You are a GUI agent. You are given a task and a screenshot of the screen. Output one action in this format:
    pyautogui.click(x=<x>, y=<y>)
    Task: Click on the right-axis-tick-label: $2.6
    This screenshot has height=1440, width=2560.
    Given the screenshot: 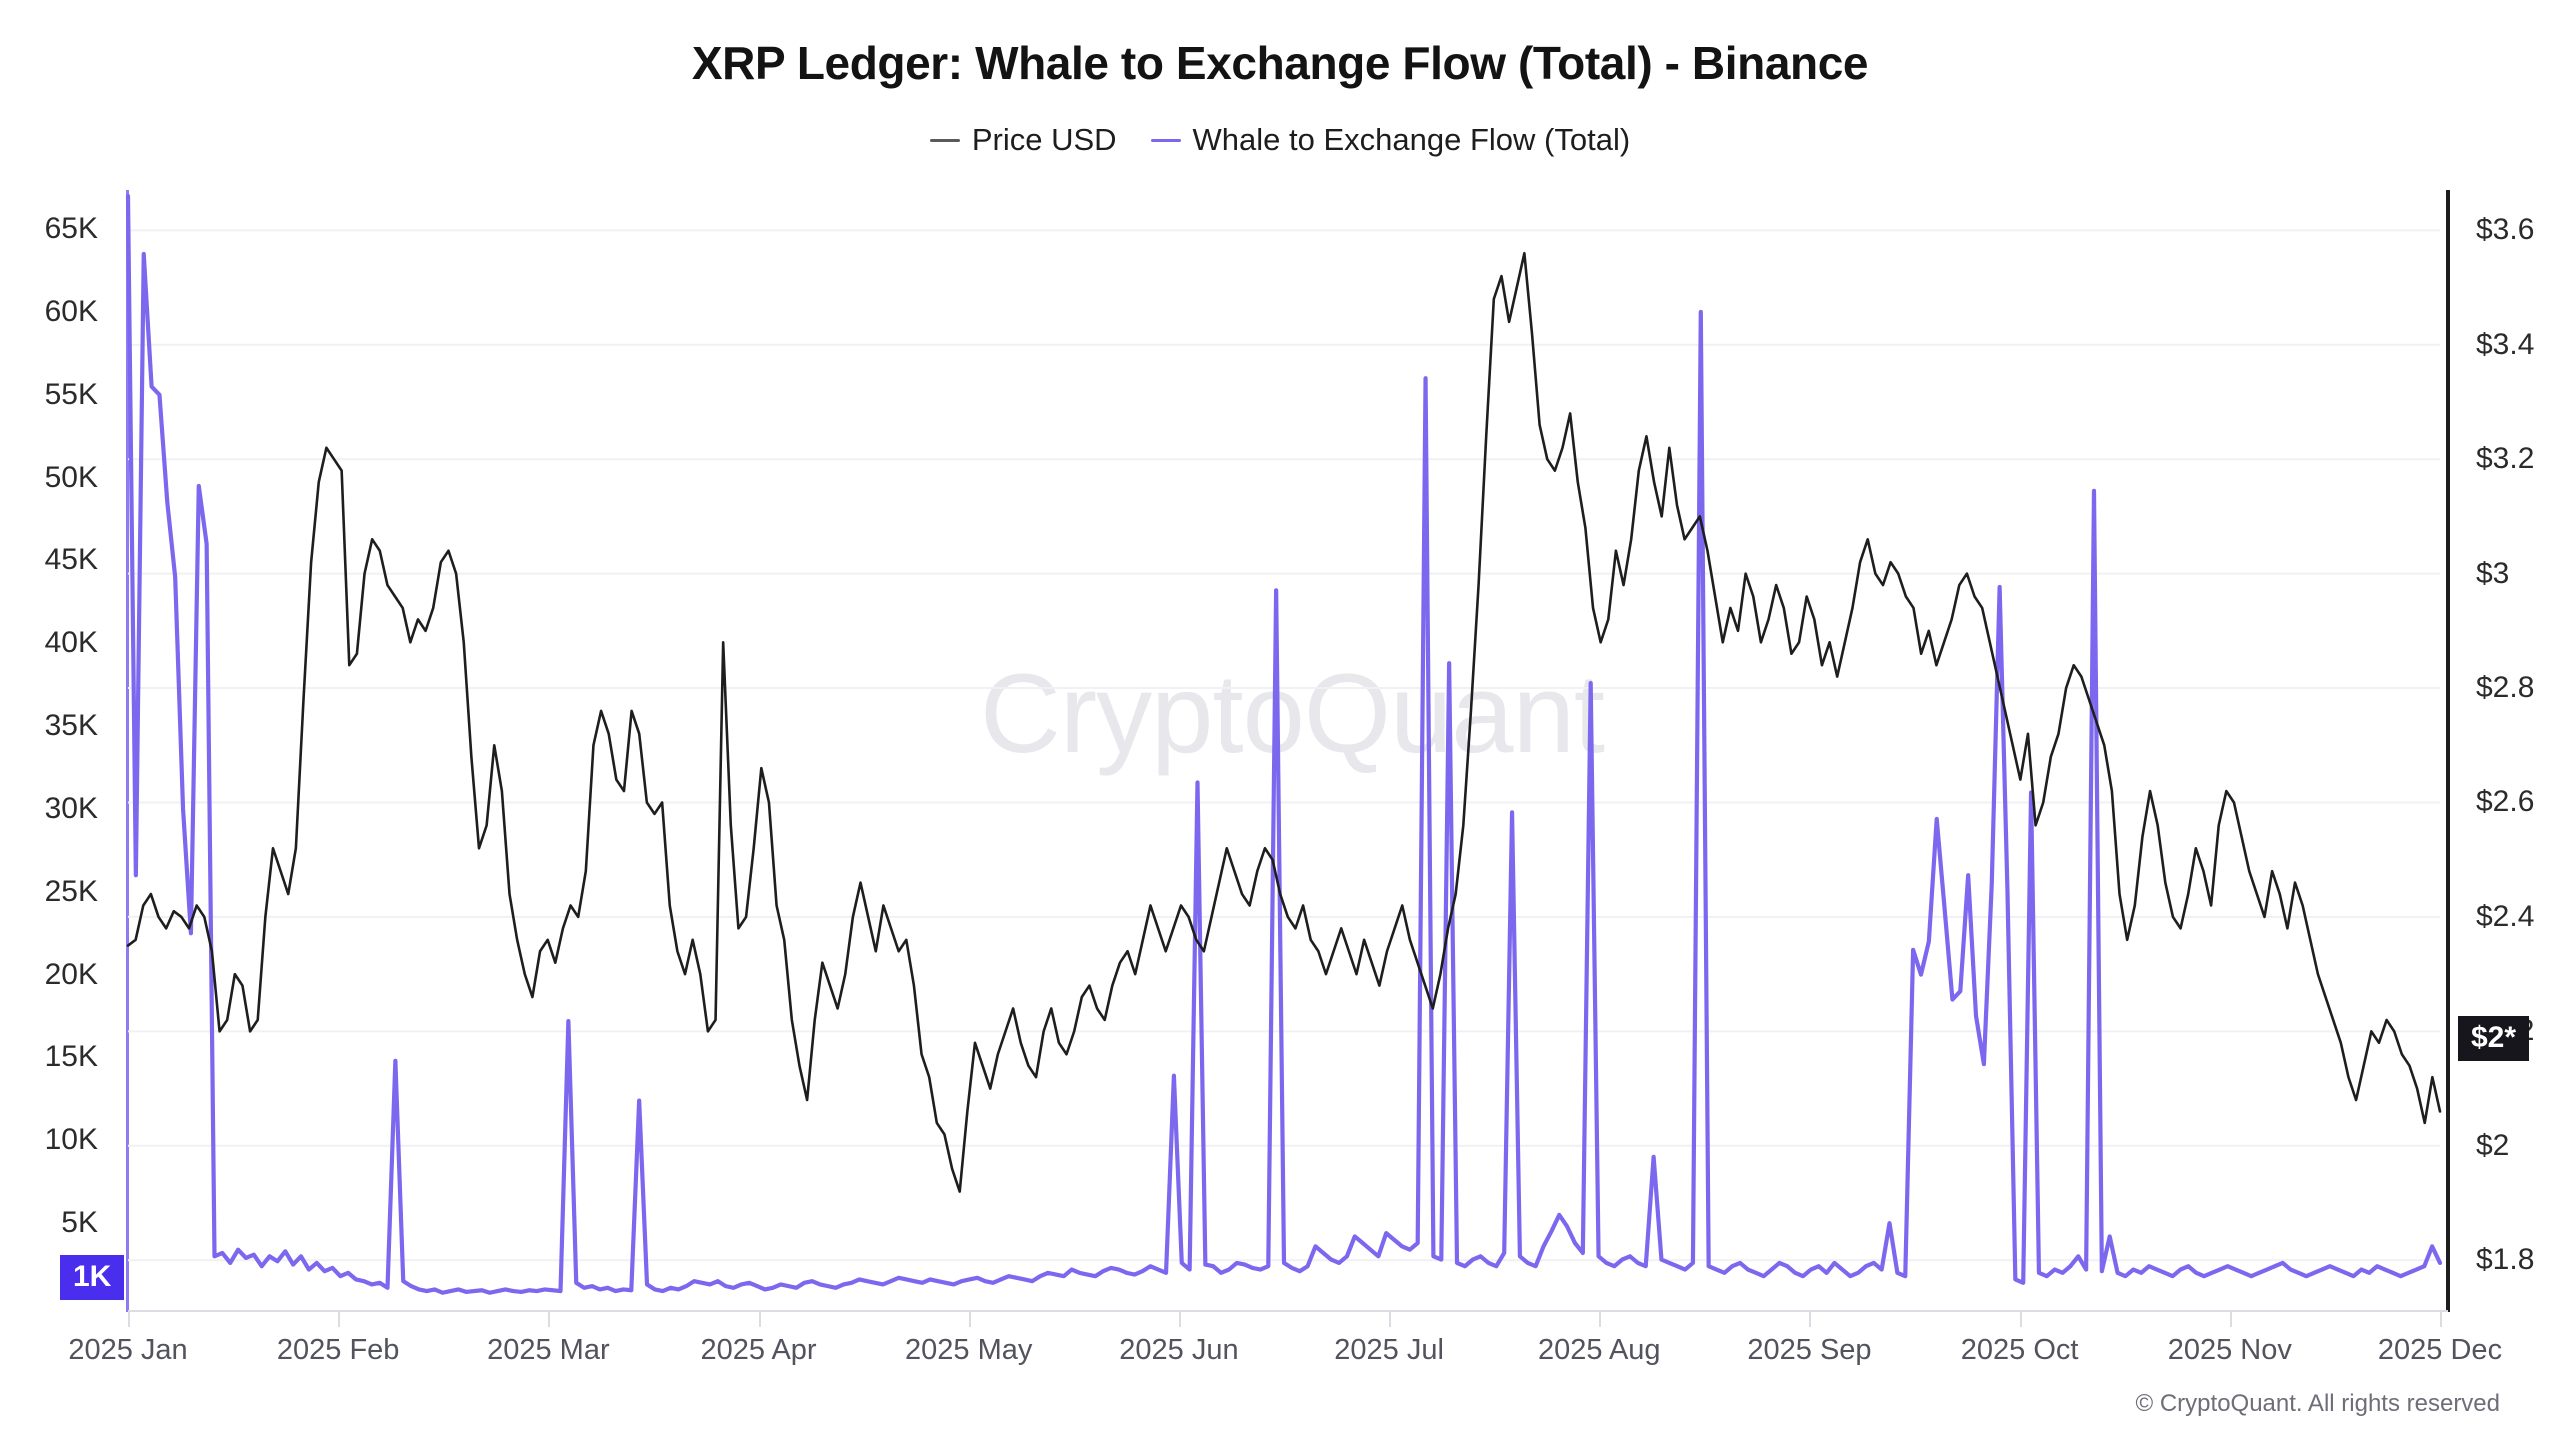 What is the action you would take?
    pyautogui.click(x=2505, y=802)
    